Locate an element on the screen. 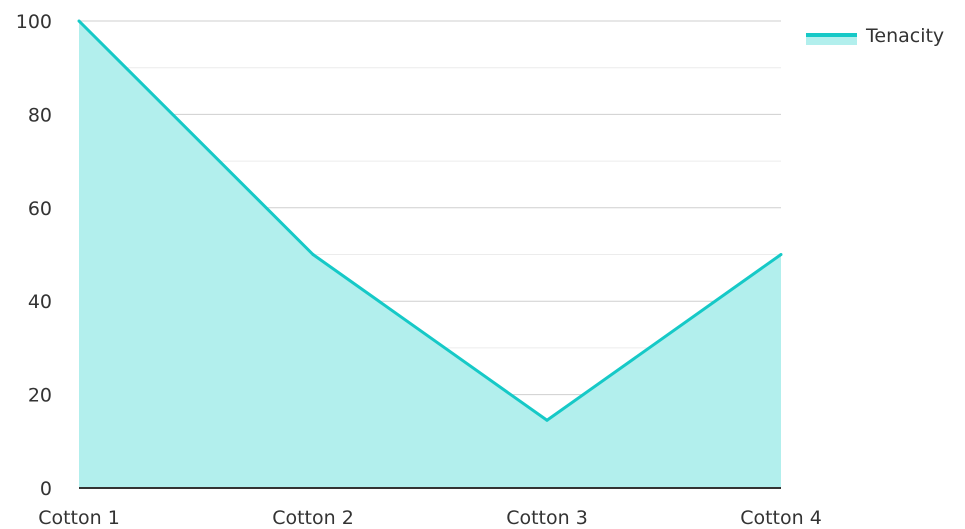 The width and height of the screenshot is (965, 529). legend-swatch-fill is located at coordinates (831, 40).